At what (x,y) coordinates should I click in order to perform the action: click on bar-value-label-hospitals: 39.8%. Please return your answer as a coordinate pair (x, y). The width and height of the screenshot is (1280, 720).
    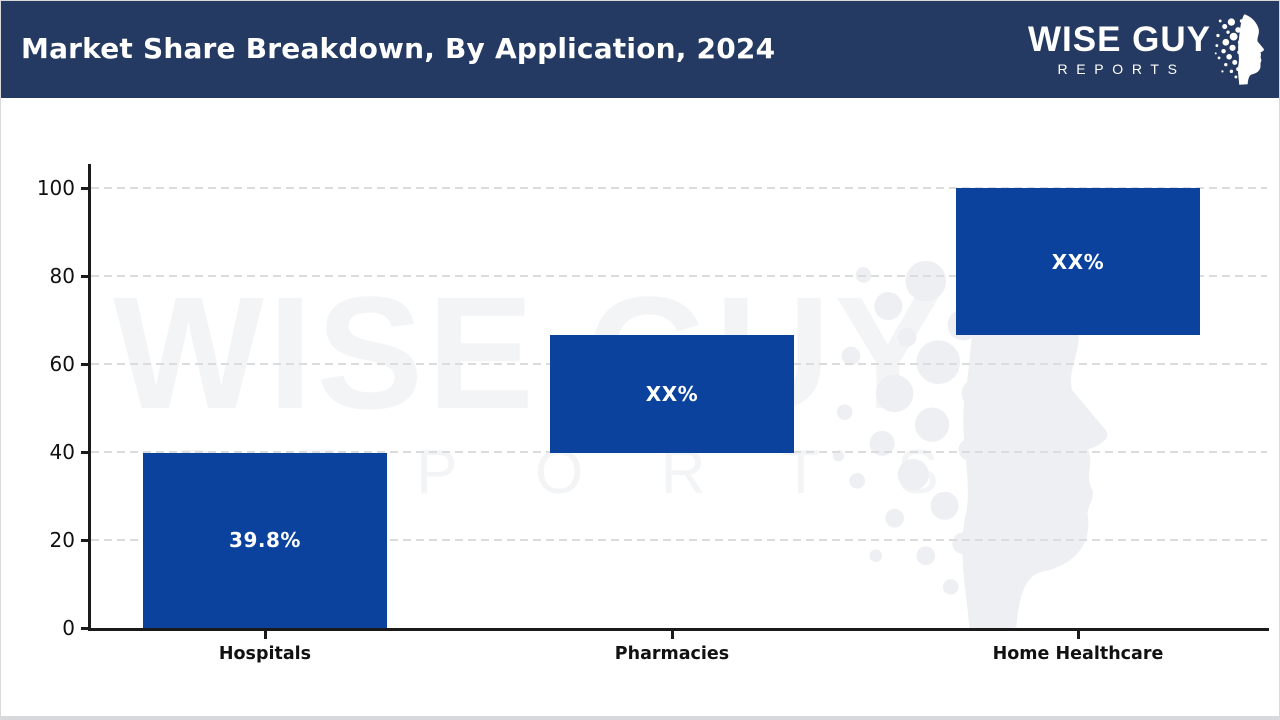
    Looking at the image, I should click on (265, 540).